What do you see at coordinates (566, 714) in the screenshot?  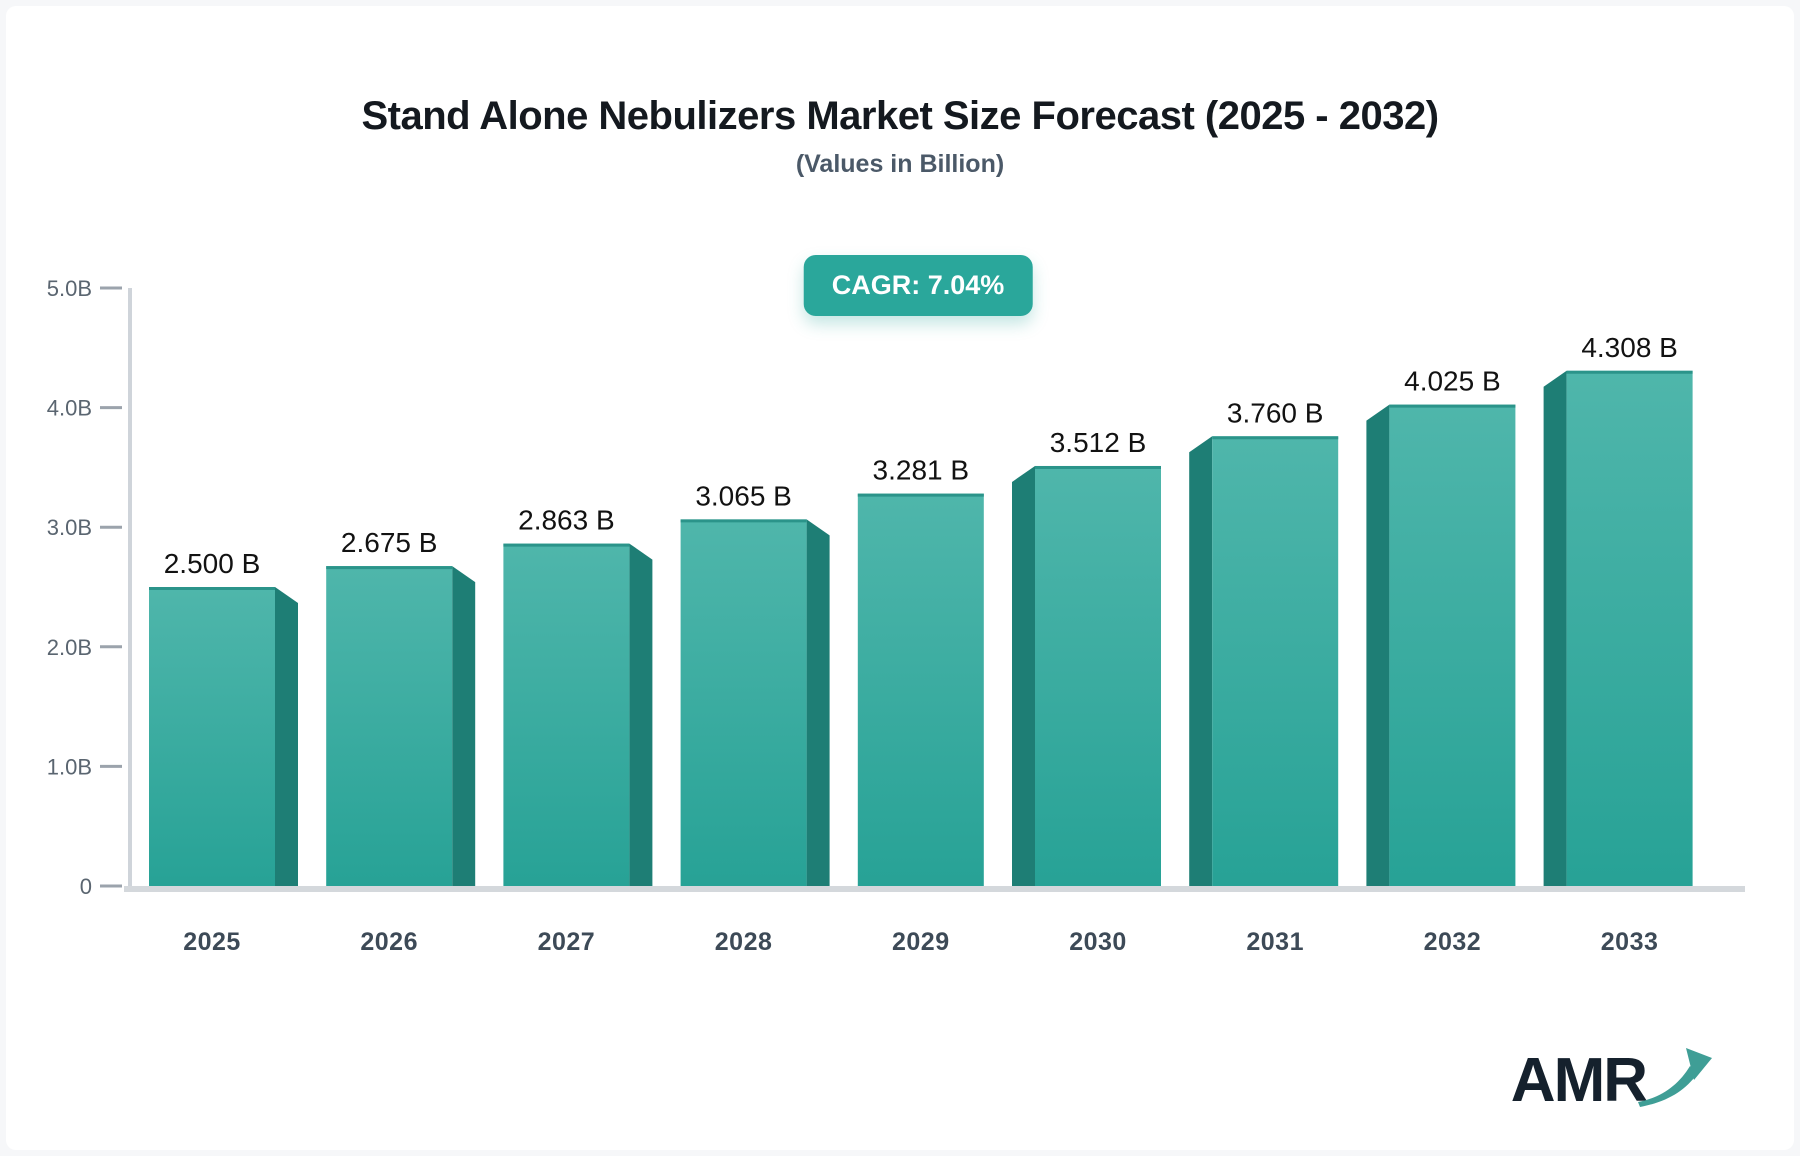 I see `bar-2027` at bounding box center [566, 714].